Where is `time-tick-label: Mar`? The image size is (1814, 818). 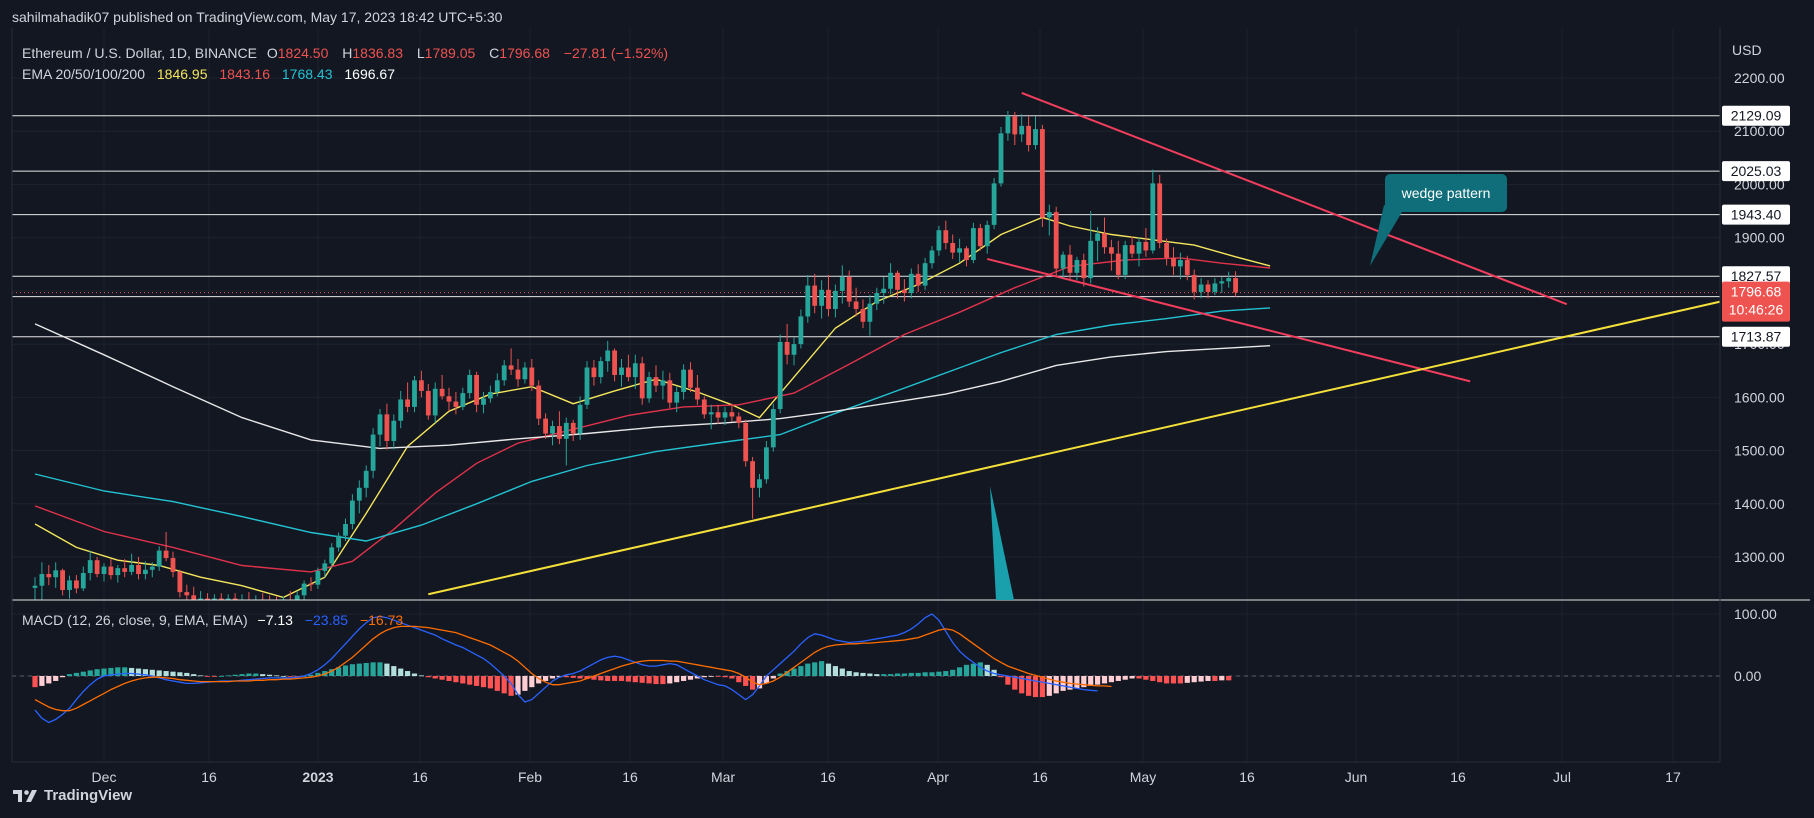 time-tick-label: Mar is located at coordinates (723, 777).